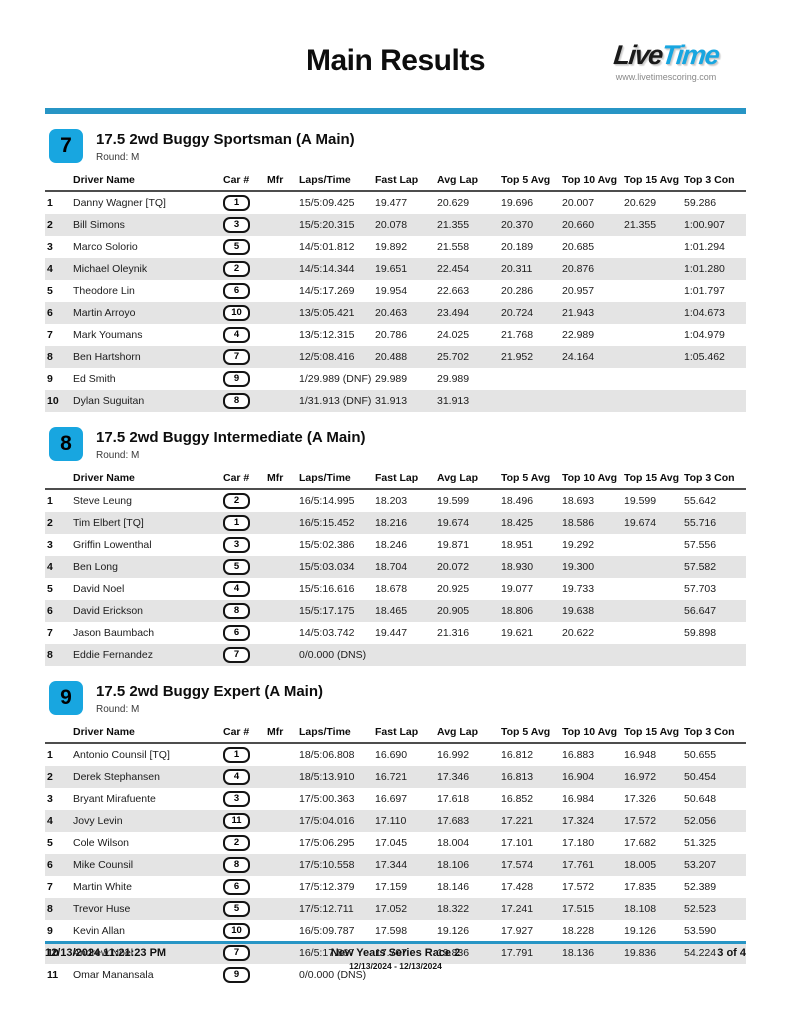 This screenshot has height=1024, width=791. What do you see at coordinates (327, 523) in the screenshot?
I see `laps-time-cell: 16/5:15.452` at bounding box center [327, 523].